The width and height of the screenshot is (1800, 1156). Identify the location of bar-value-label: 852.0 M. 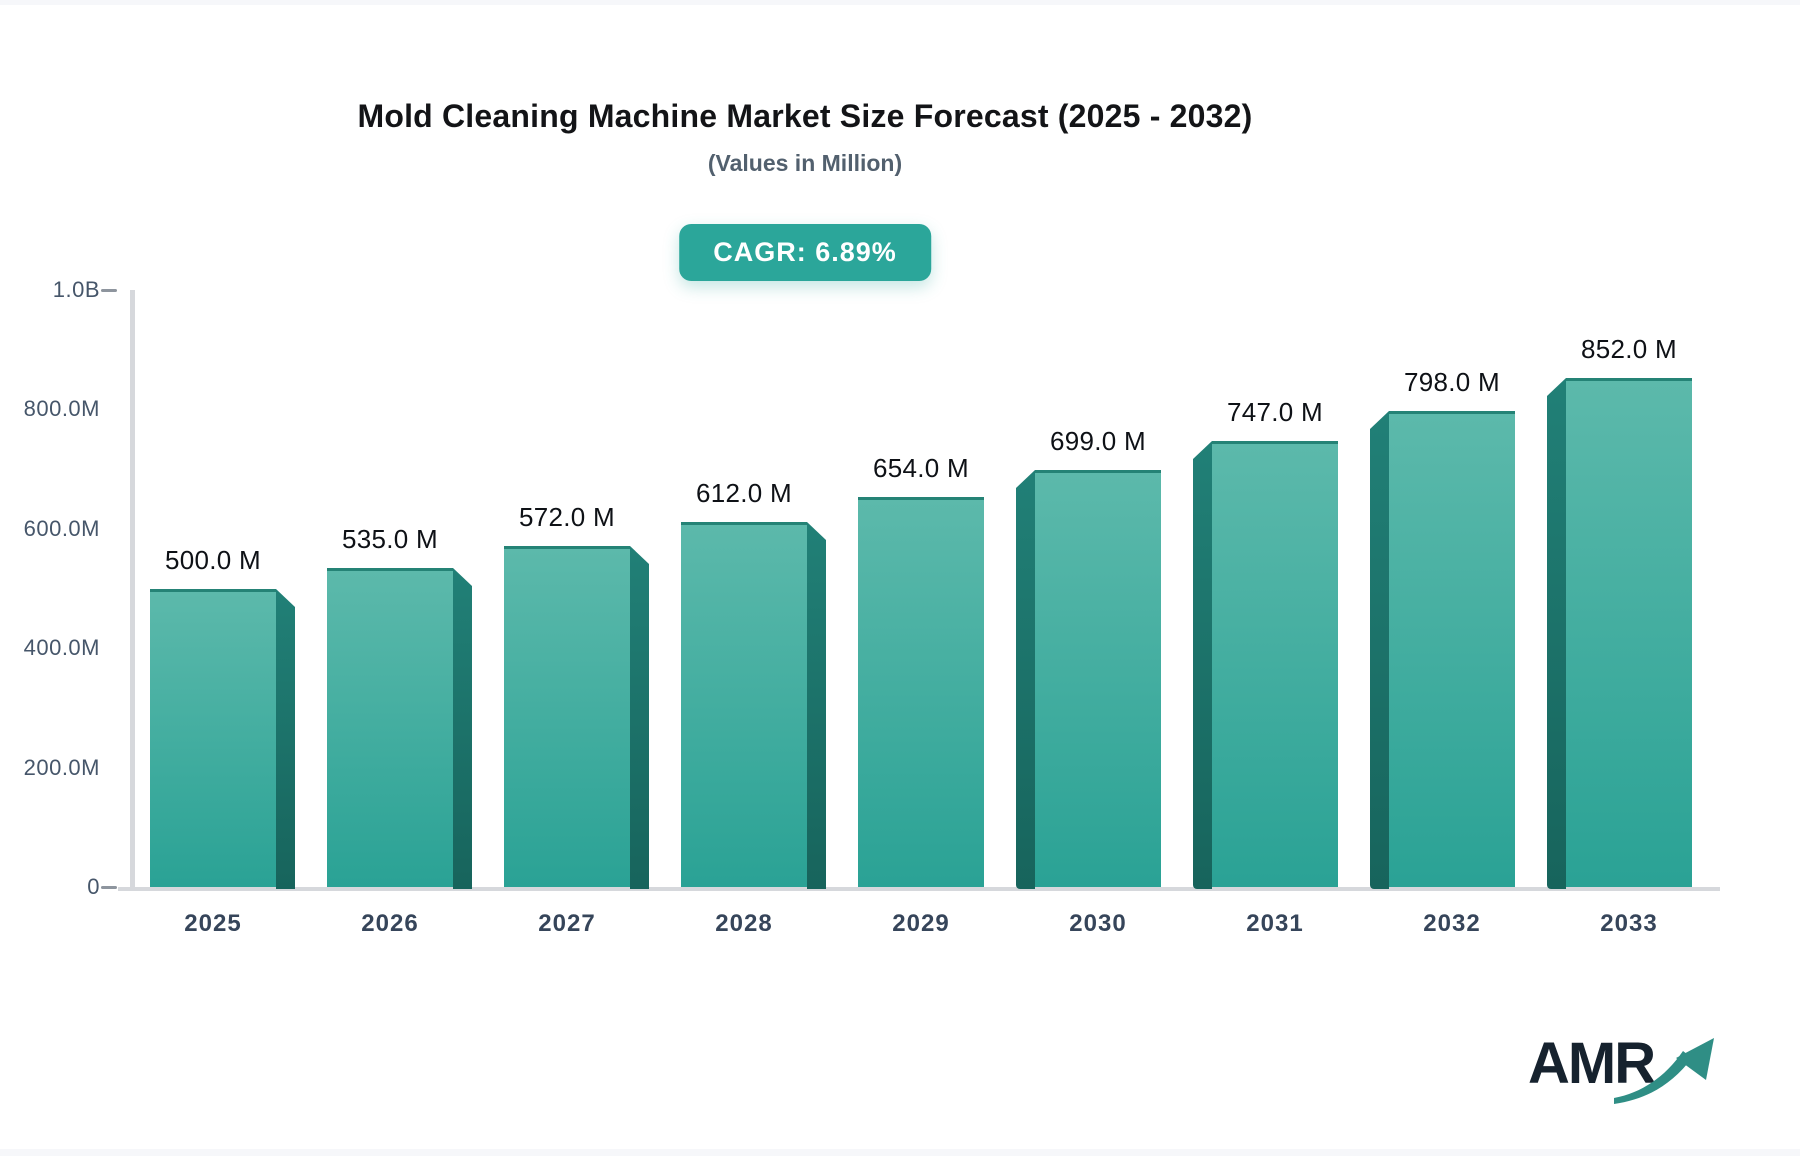
(1629, 349).